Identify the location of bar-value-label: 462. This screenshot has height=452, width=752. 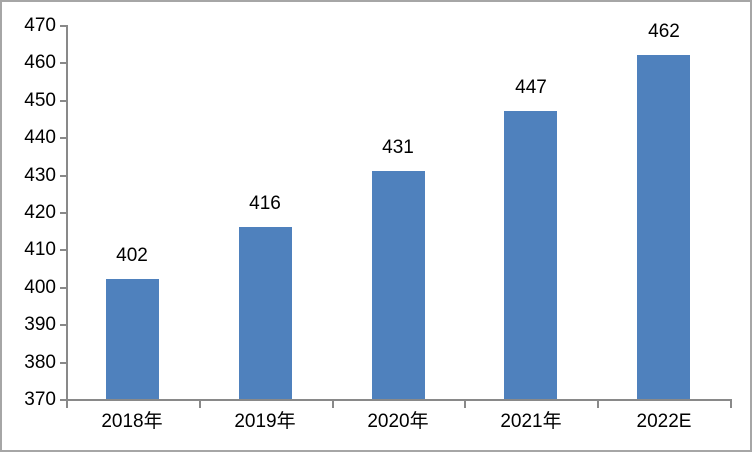
(664, 31).